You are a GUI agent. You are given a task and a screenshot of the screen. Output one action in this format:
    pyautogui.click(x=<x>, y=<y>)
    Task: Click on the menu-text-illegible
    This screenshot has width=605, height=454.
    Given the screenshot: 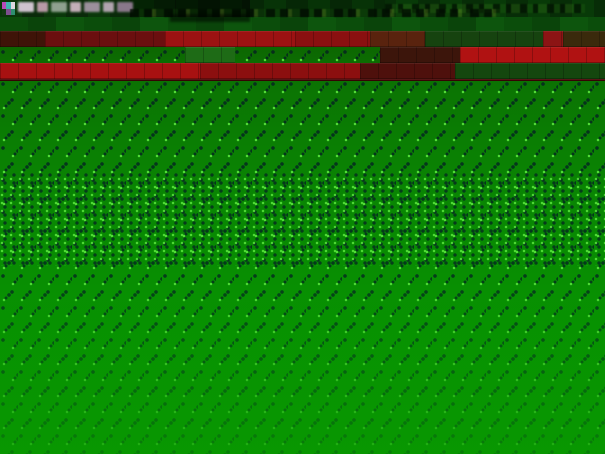 What is the action you would take?
    pyautogui.click(x=315, y=13)
    